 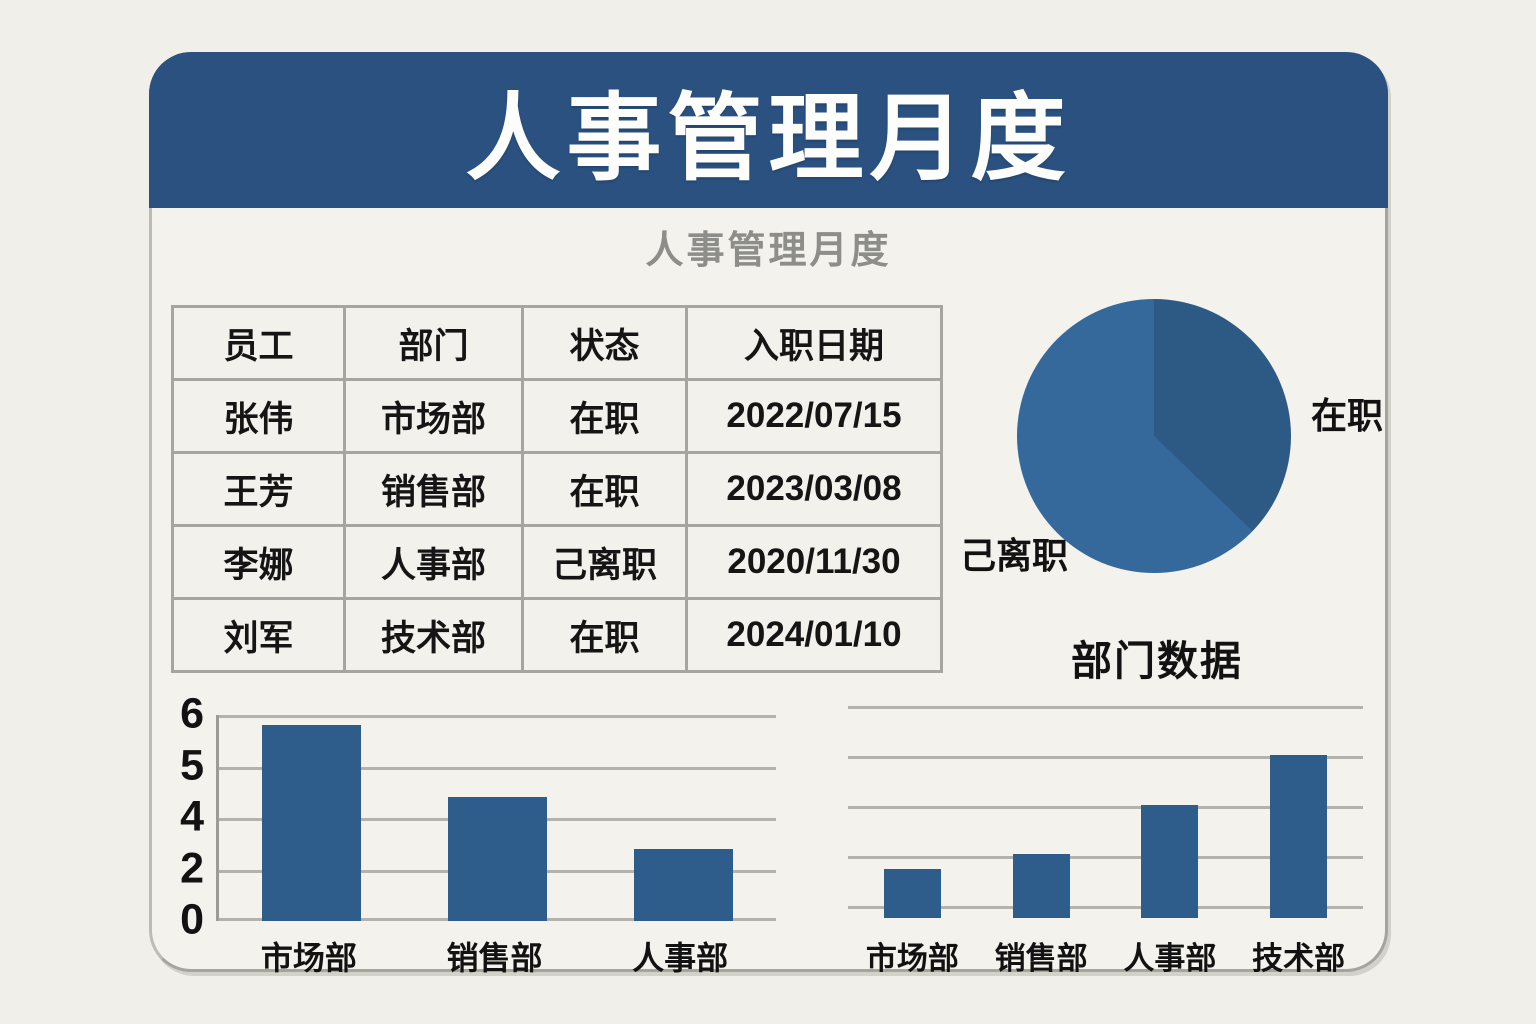 What do you see at coordinates (258, 416) in the screenshot?
I see `table-cell: 张伟` at bounding box center [258, 416].